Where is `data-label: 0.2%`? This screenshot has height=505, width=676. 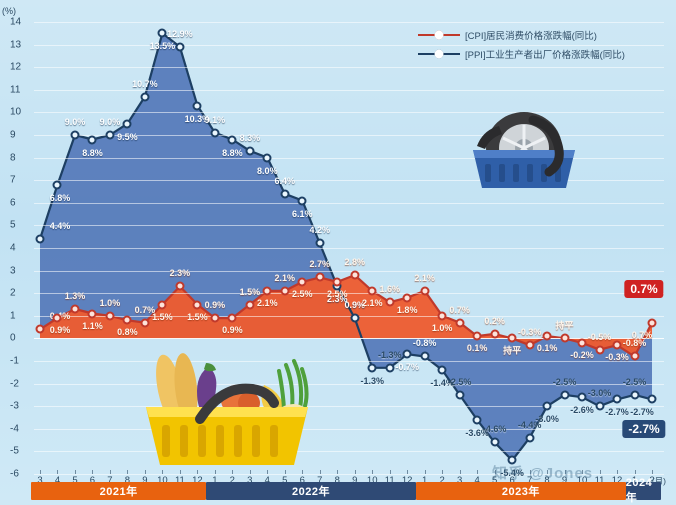 data-label: 0.2% is located at coordinates (494, 320).